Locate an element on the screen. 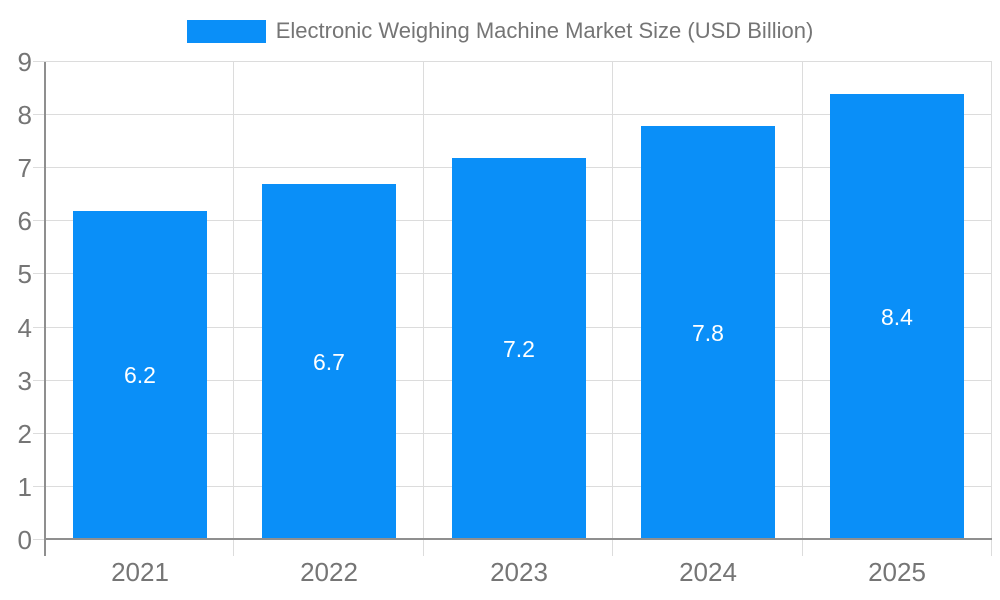 Image resolution: width=1000 pixels, height=600 pixels. y-axis-tick-label: 2 is located at coordinates (24, 433).